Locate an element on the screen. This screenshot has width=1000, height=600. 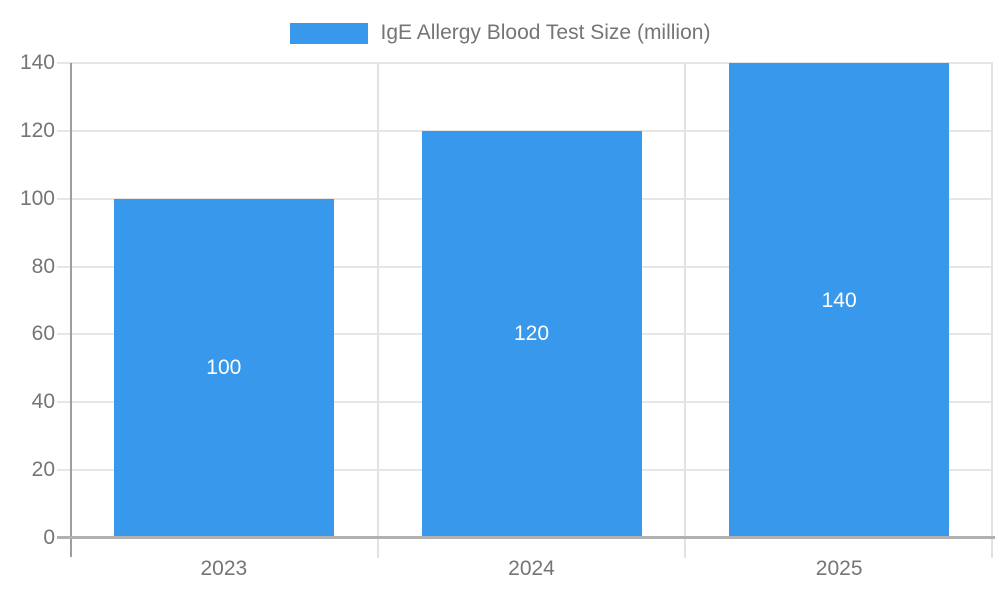
bar-2023: 100 is located at coordinates (223, 368).